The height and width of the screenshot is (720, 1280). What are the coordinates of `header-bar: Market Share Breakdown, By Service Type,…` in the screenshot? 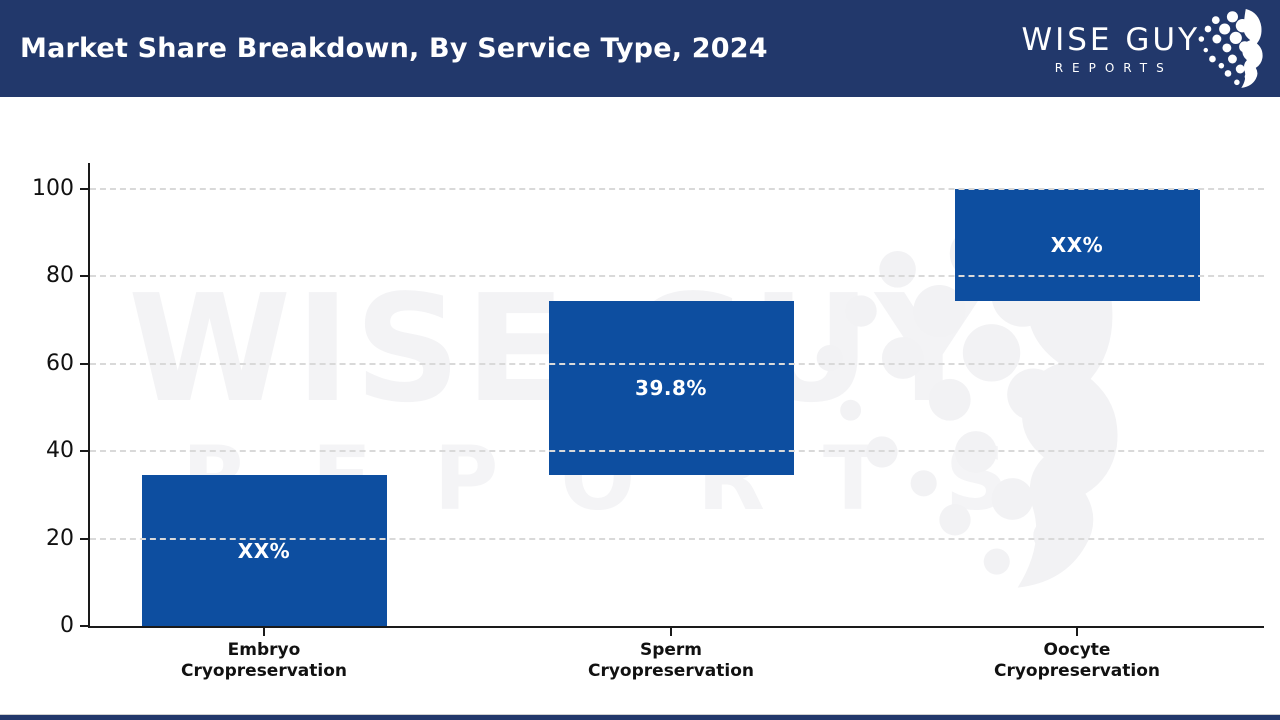 It's located at (640, 48).